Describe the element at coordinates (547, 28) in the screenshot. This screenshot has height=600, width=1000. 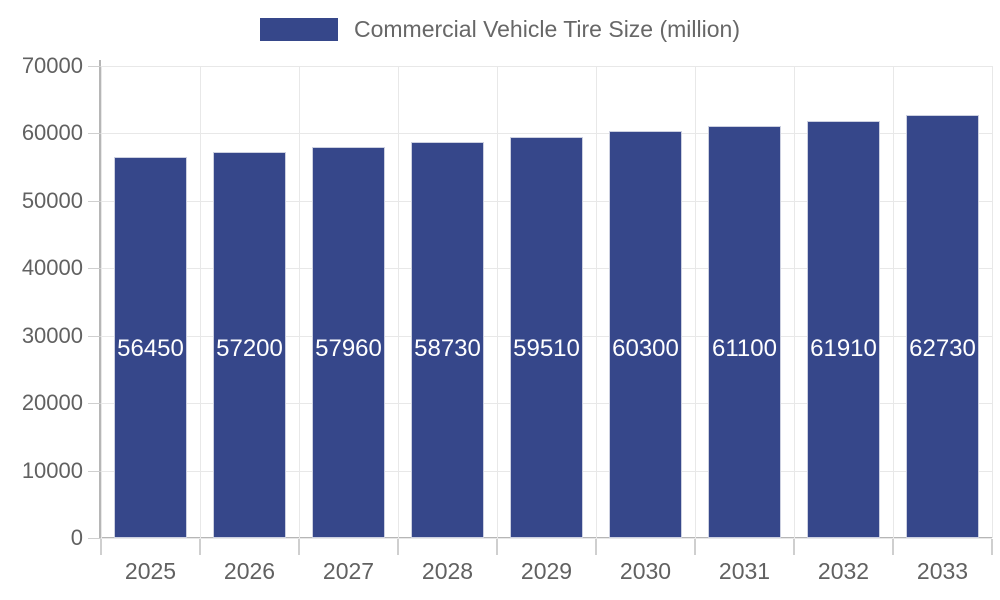
I see `legend-item-label: Commercial Vehicle Tire Size (million)` at that location.